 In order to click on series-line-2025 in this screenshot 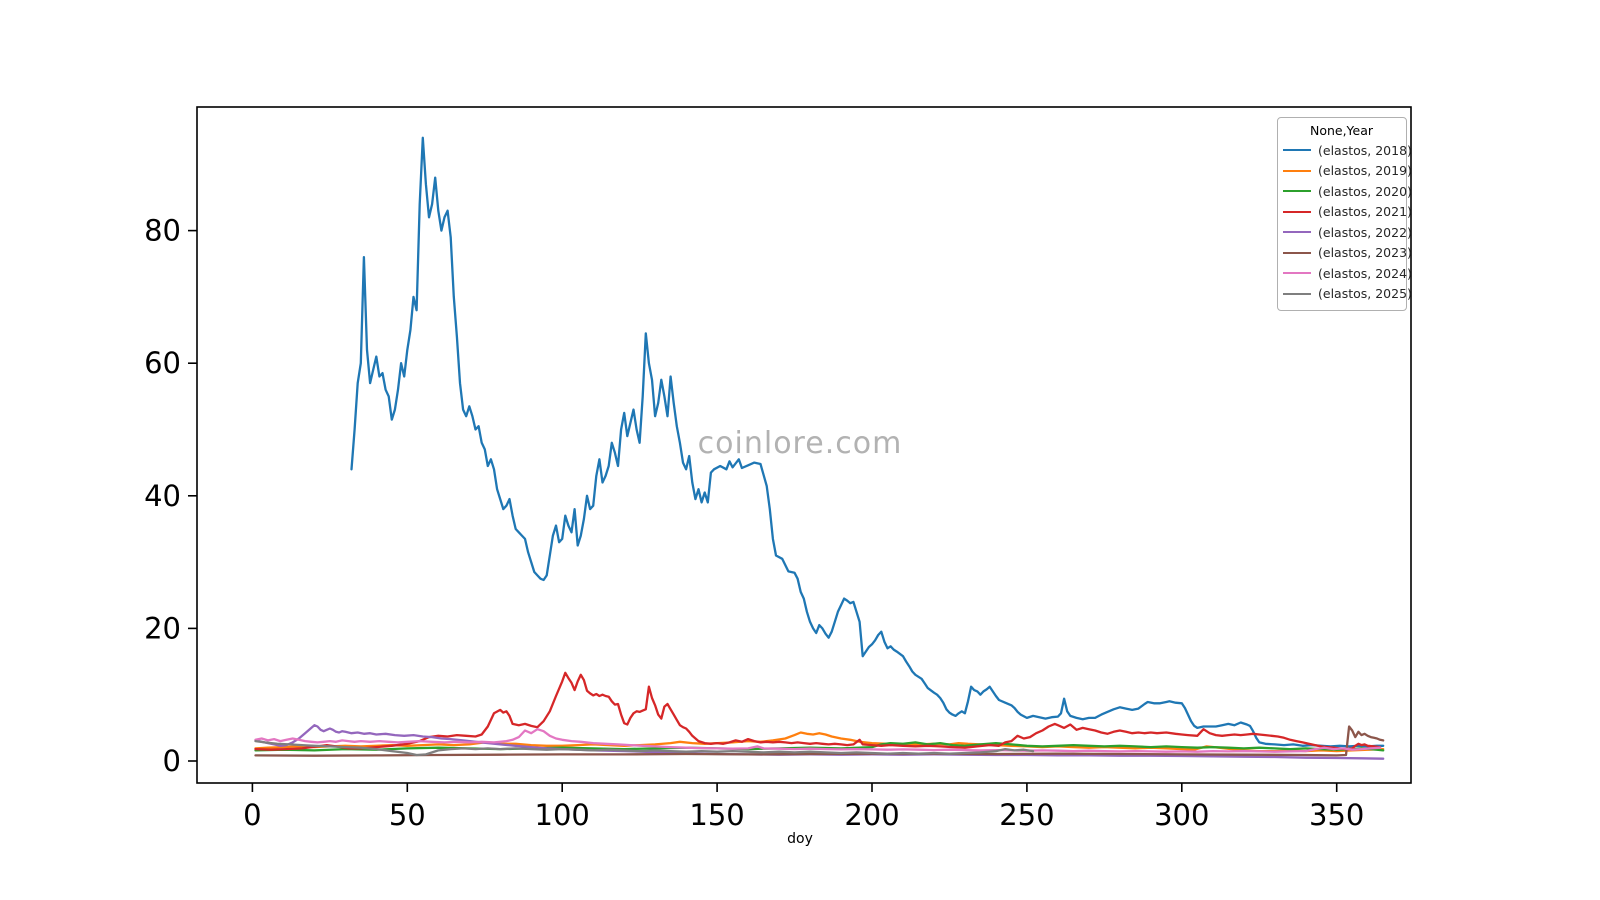, I will do `click(644, 748)`.